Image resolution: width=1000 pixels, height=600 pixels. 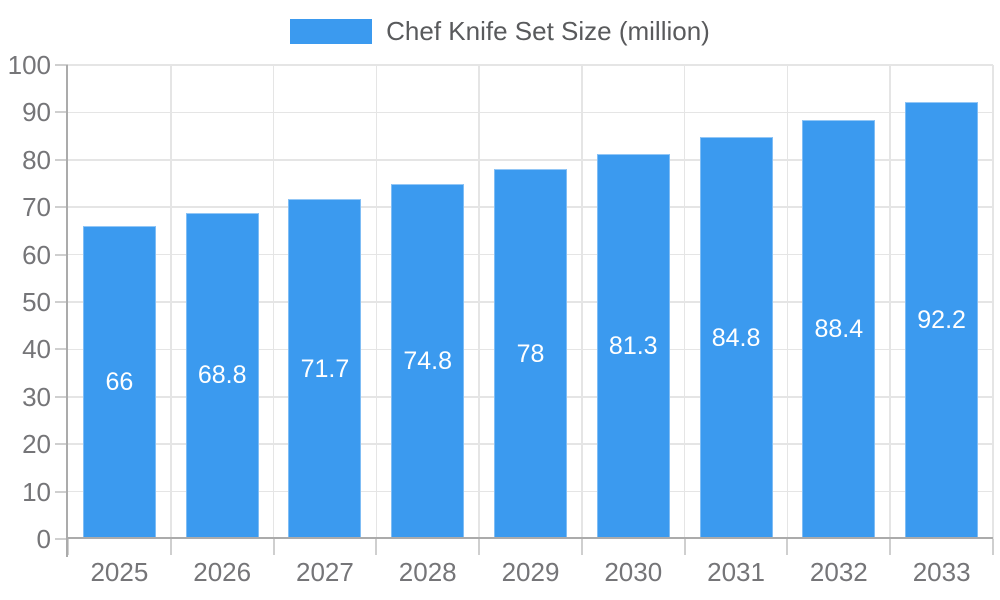 I want to click on x-axis-category-label: 2028, so click(x=427, y=572).